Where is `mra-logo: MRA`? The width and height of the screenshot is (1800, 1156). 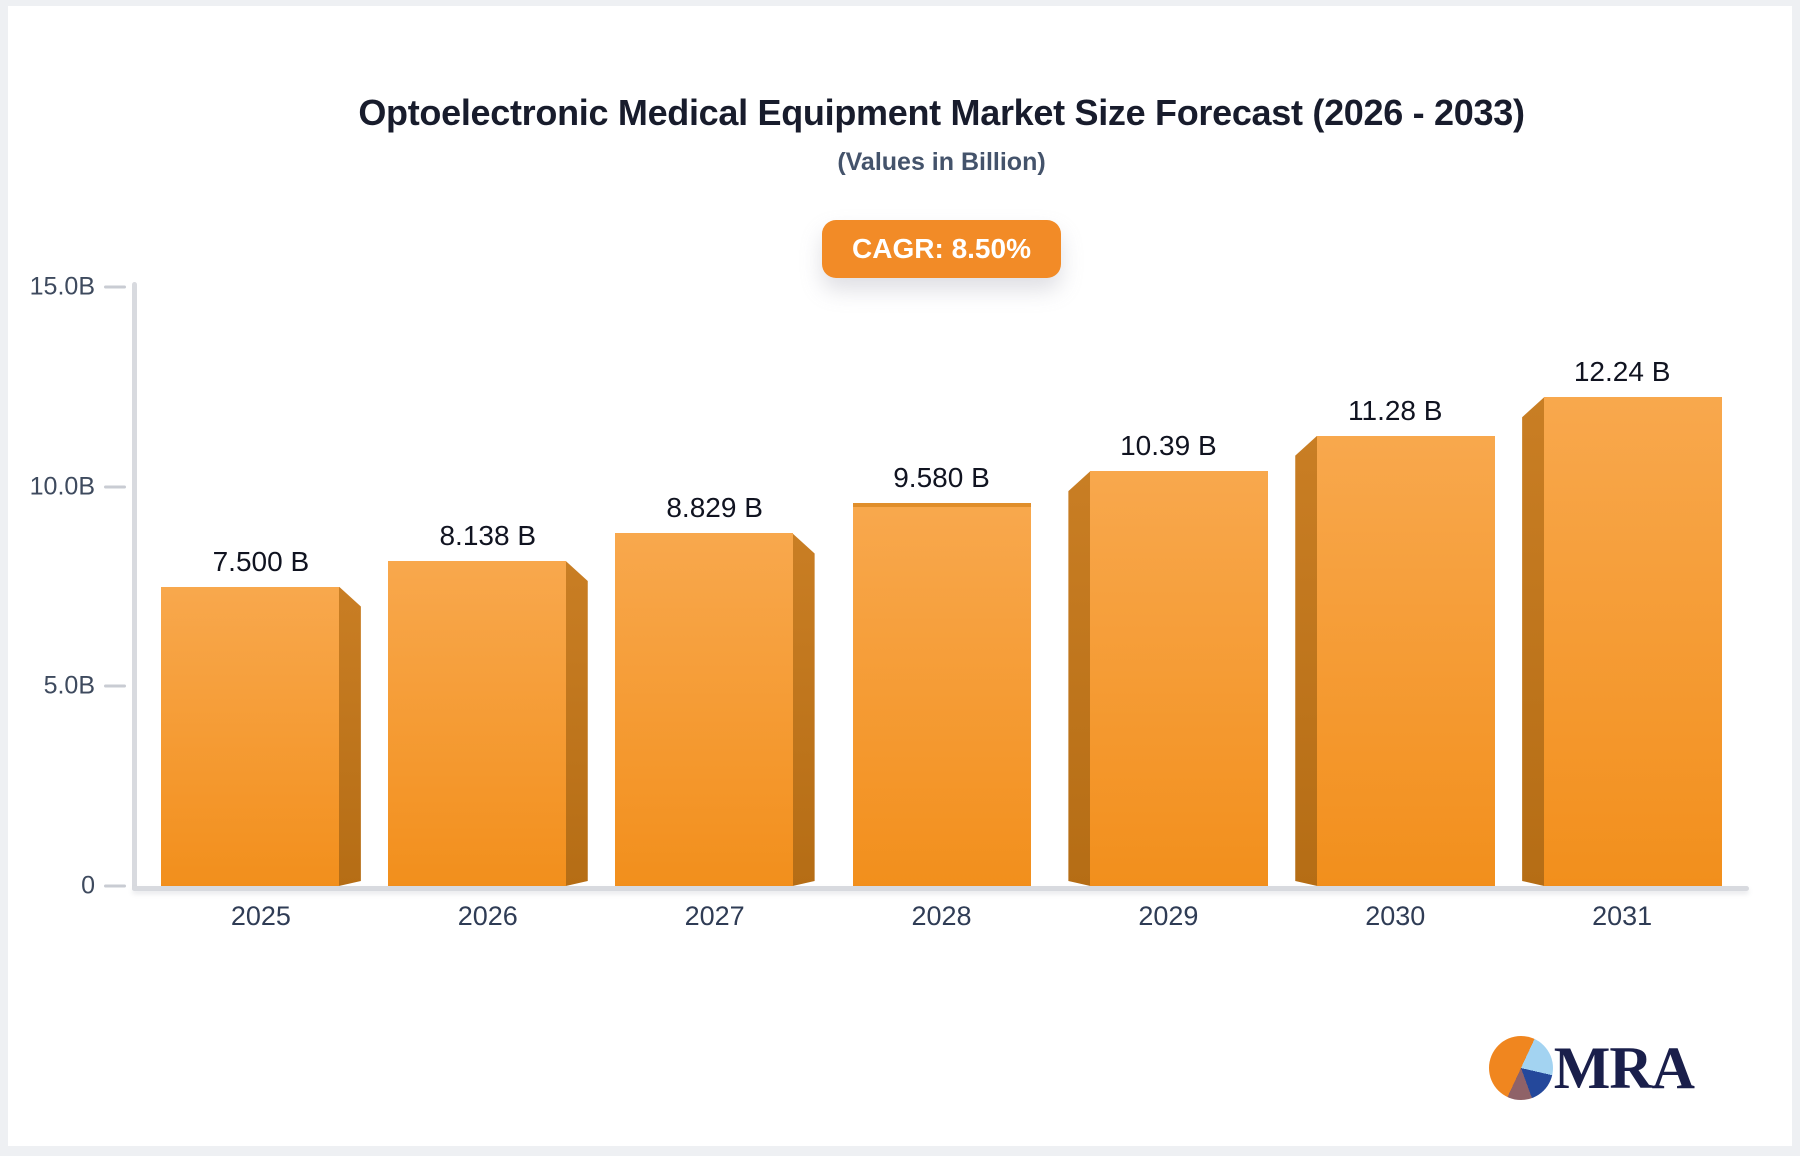
mra-logo: MRA is located at coordinates (1591, 1068).